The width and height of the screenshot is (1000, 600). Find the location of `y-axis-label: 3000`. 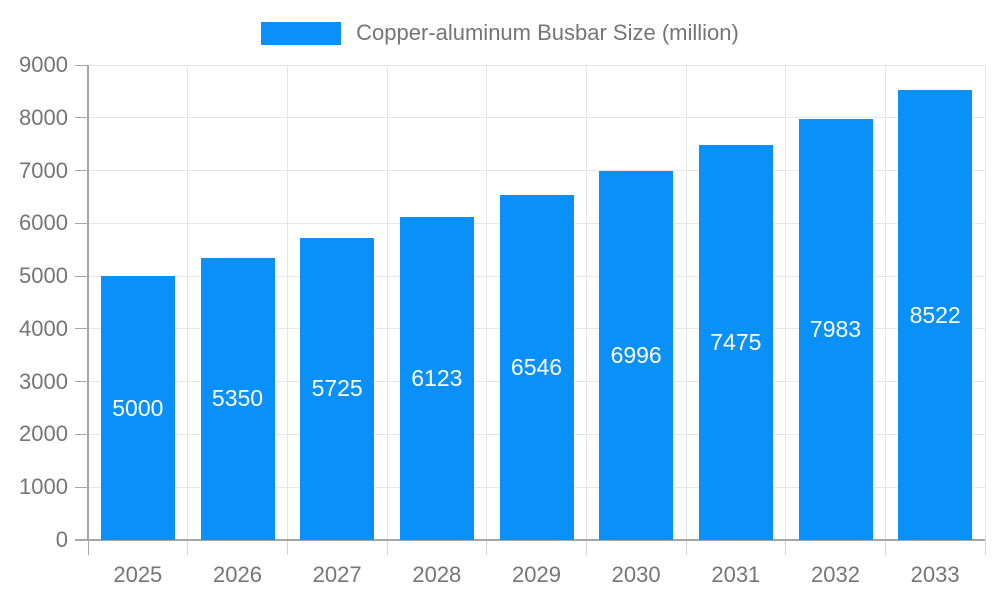

y-axis-label: 3000 is located at coordinates (43, 381).